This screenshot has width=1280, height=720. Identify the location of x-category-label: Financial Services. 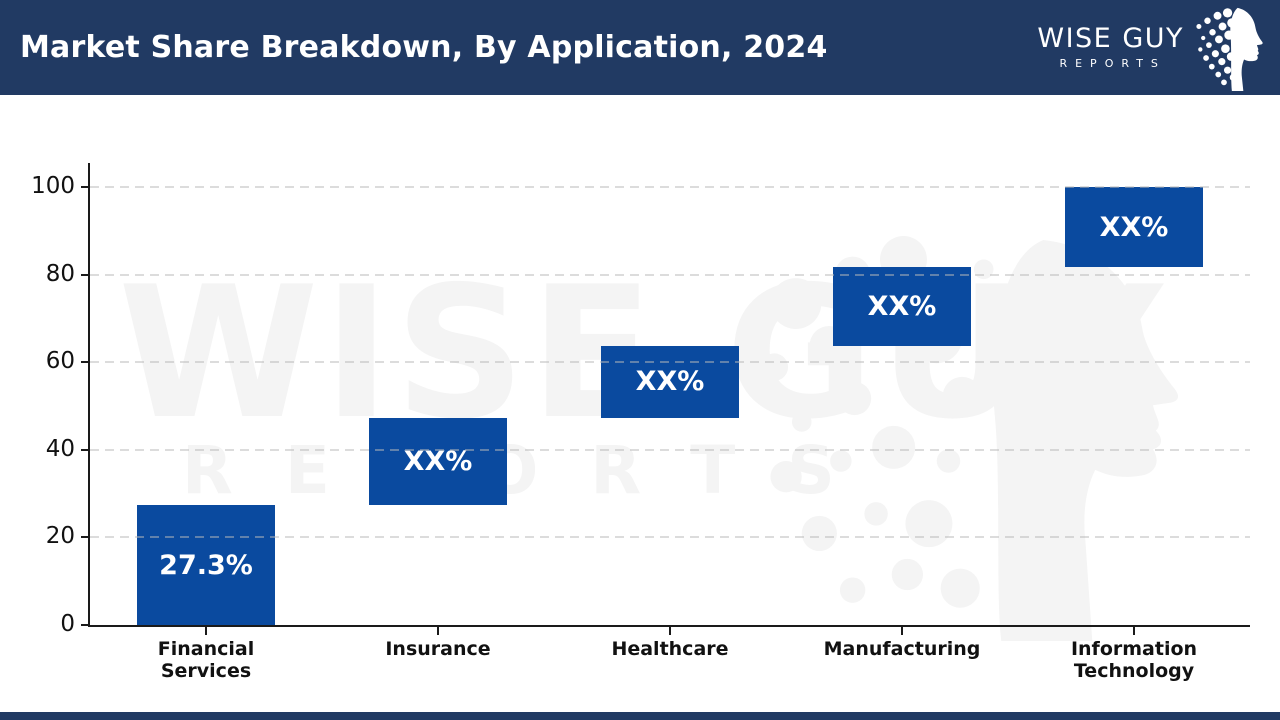
(206, 660).